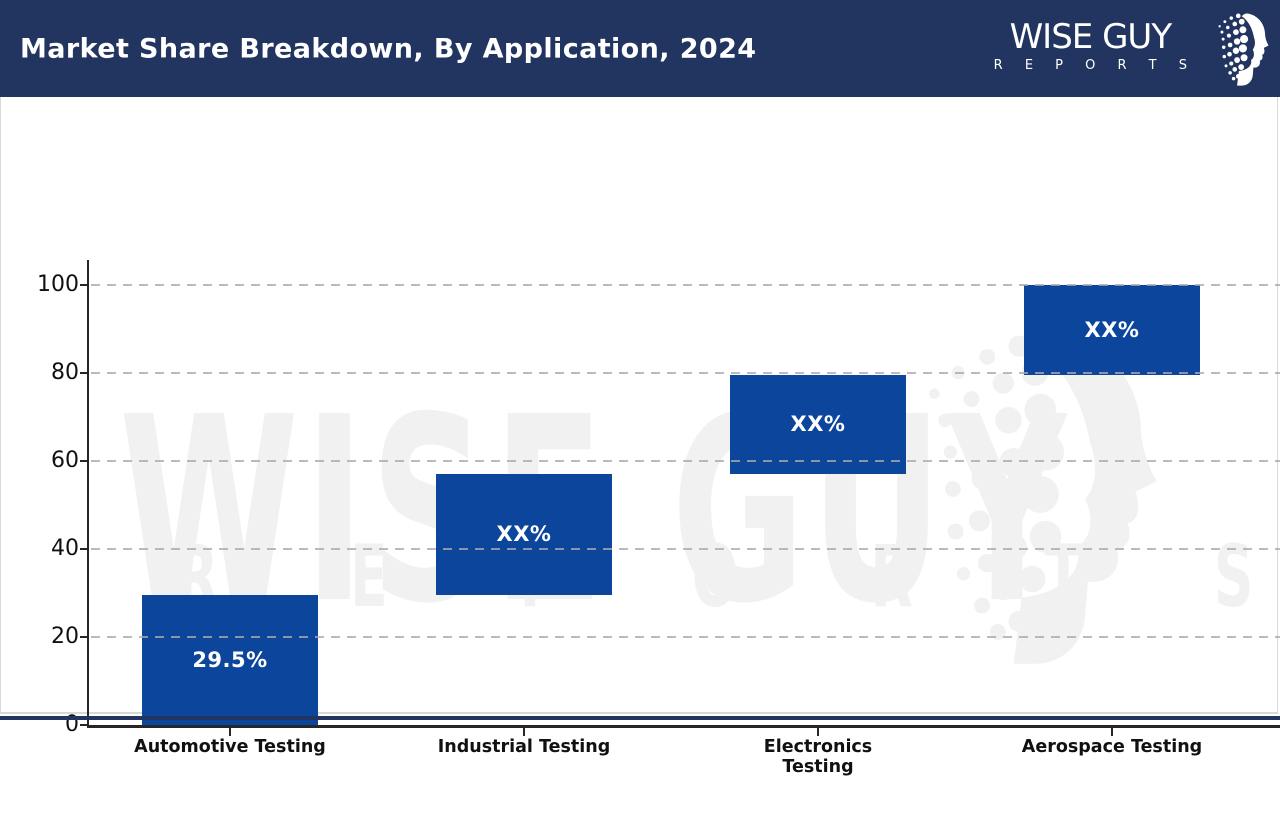 The image size is (1280, 817). I want to click on bar-industrial-testing: XX%, so click(524, 534).